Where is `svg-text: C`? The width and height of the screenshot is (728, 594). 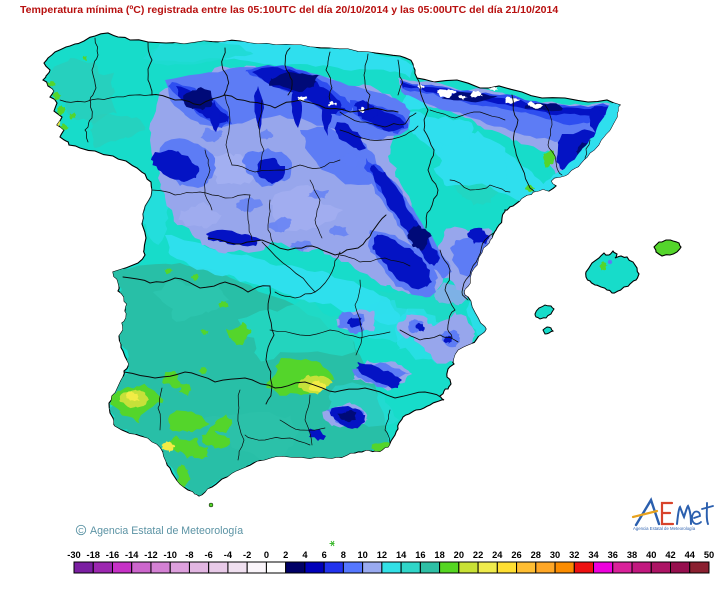 svg-text: C is located at coordinates (81, 530).